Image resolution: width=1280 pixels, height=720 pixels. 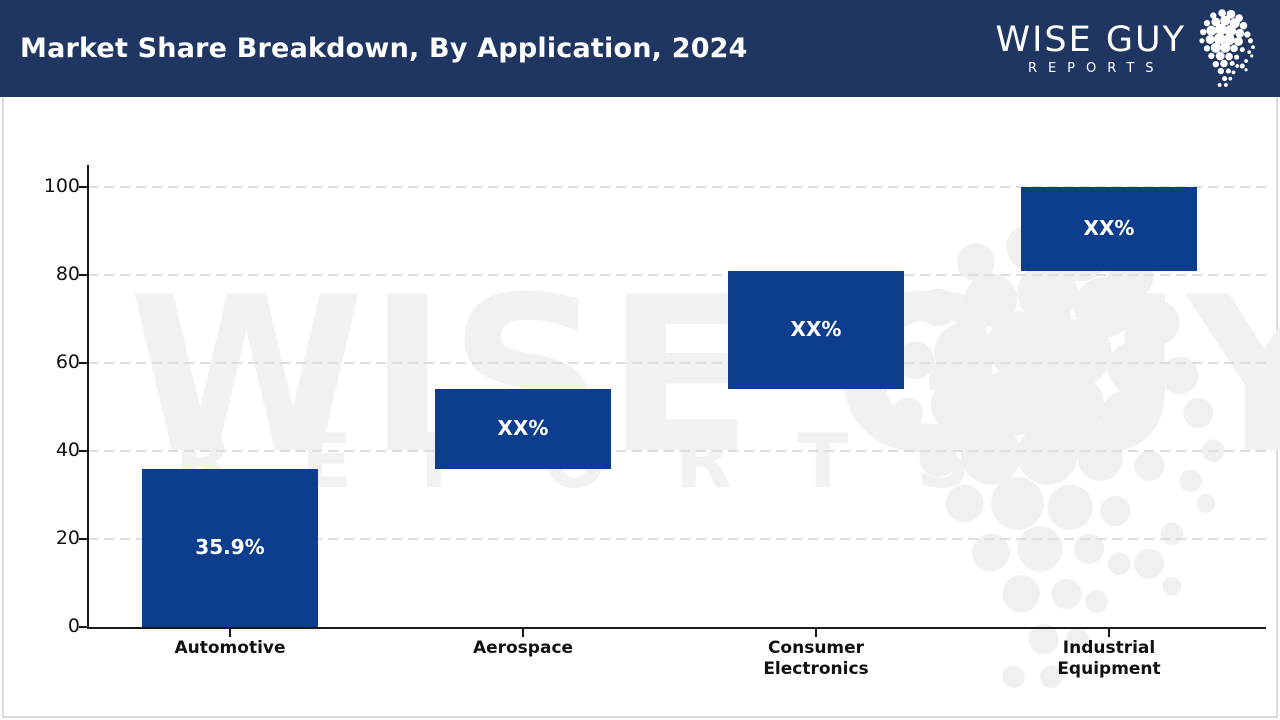 I want to click on x-category-label: Automotive, so click(x=230, y=648).